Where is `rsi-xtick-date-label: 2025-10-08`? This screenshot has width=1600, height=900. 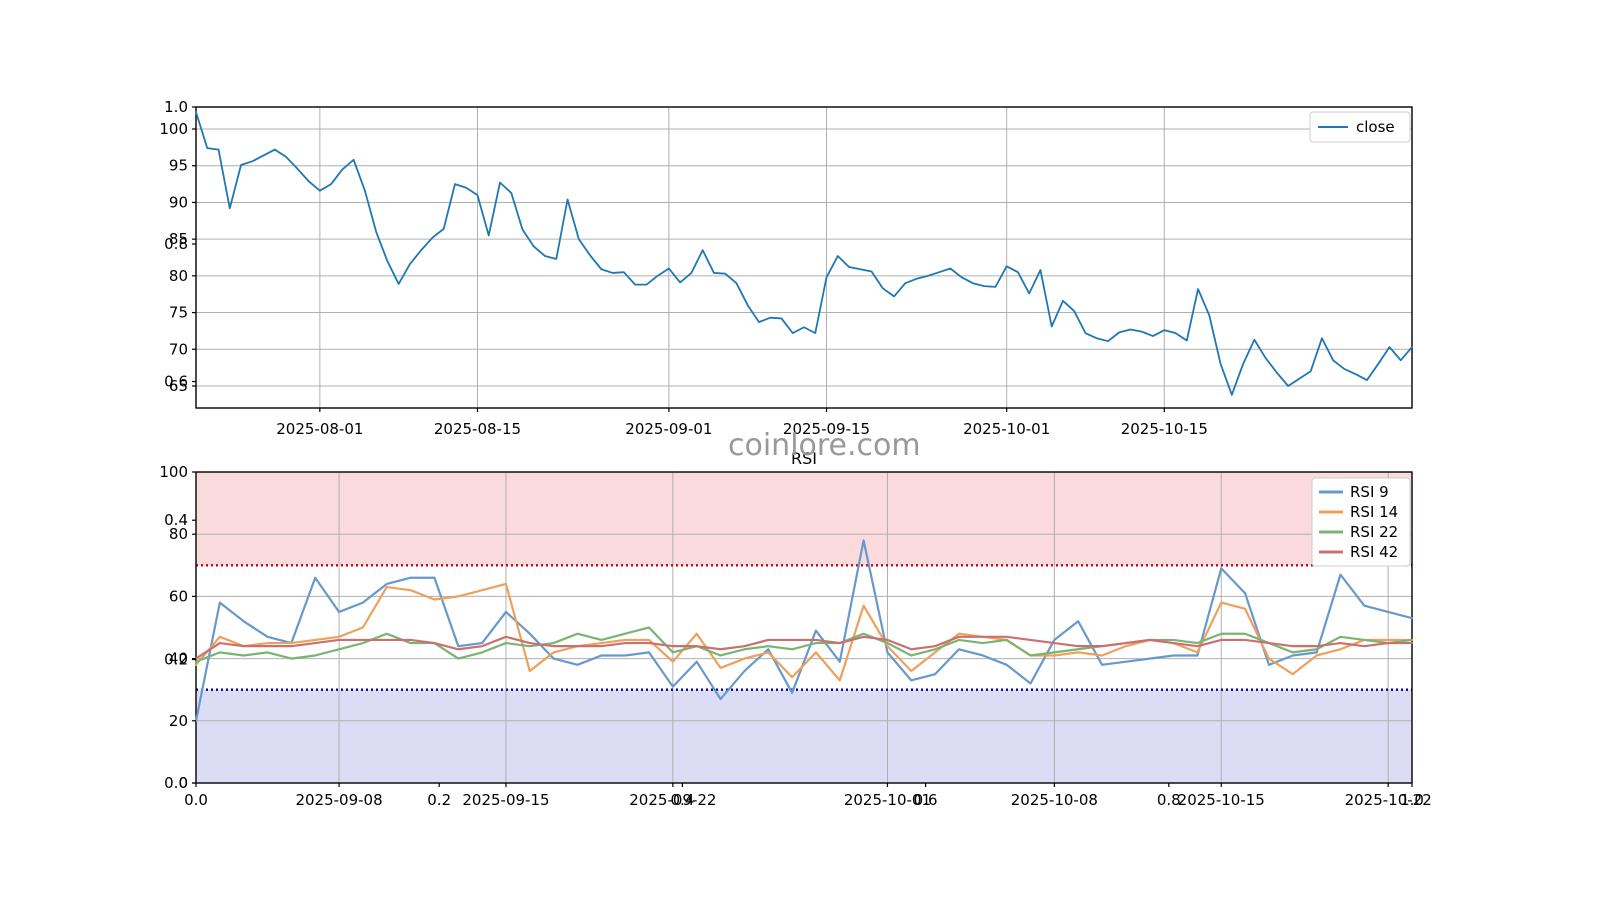
rsi-xtick-date-label: 2025-10-08 is located at coordinates (1054, 800).